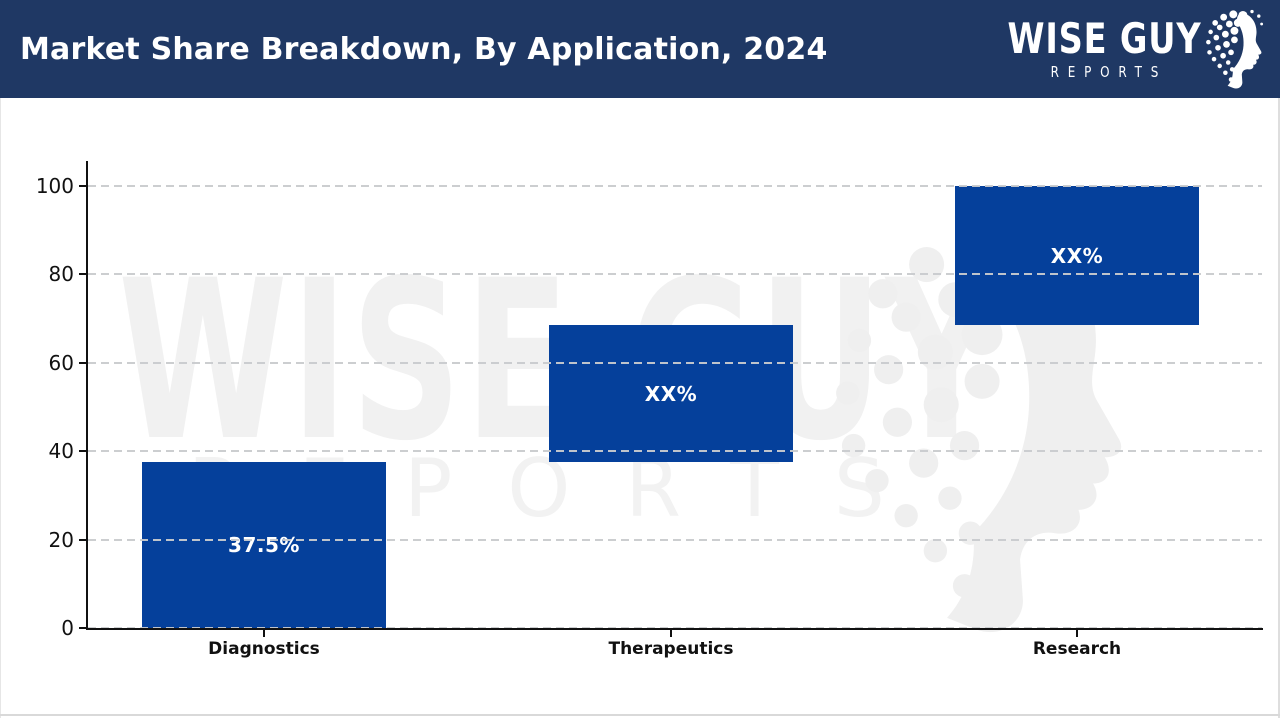 The width and height of the screenshot is (1280, 720). Describe the element at coordinates (61, 539) in the screenshot. I see `y-tick-label-20: 20` at that location.